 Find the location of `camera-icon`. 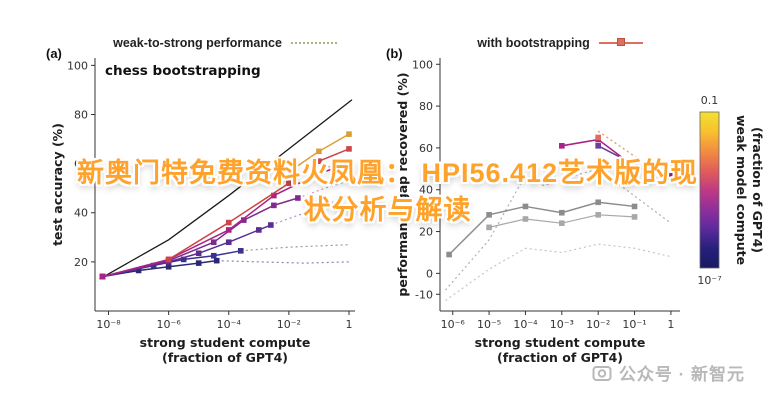

camera-icon is located at coordinates (602, 373).